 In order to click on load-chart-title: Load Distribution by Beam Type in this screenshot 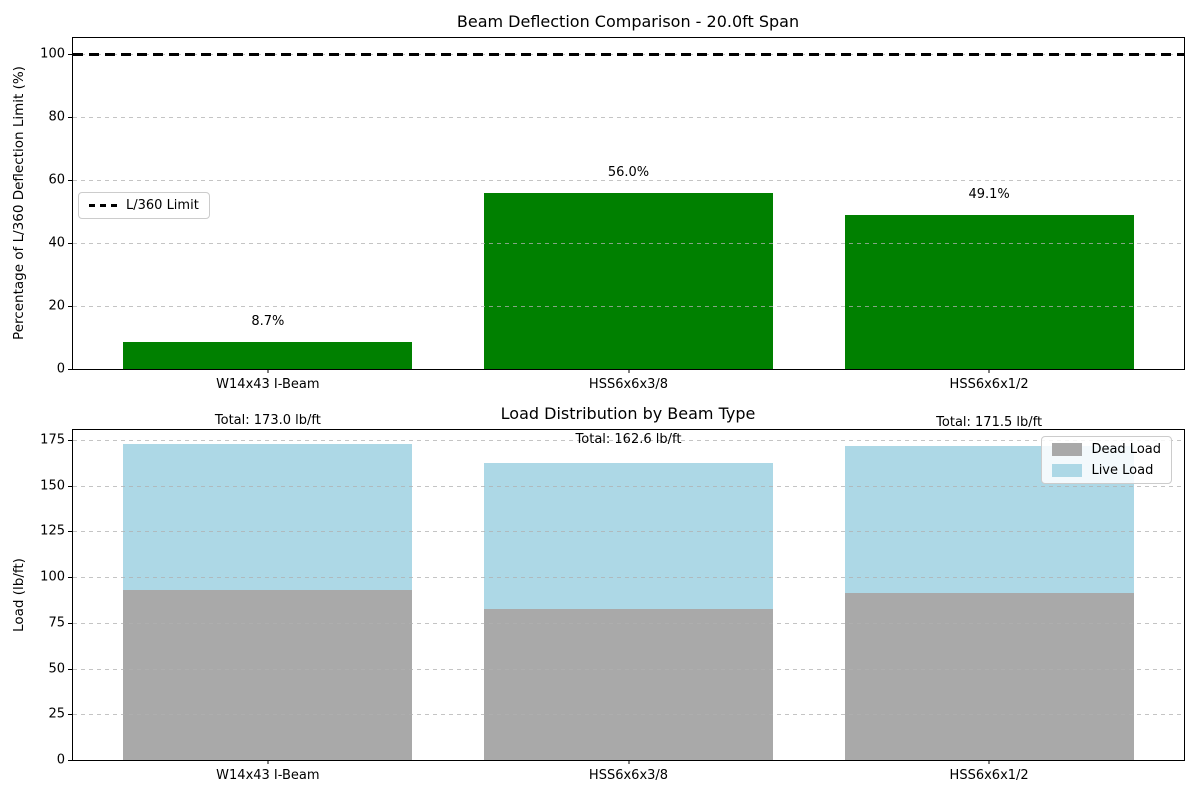, I will do `click(628, 413)`.